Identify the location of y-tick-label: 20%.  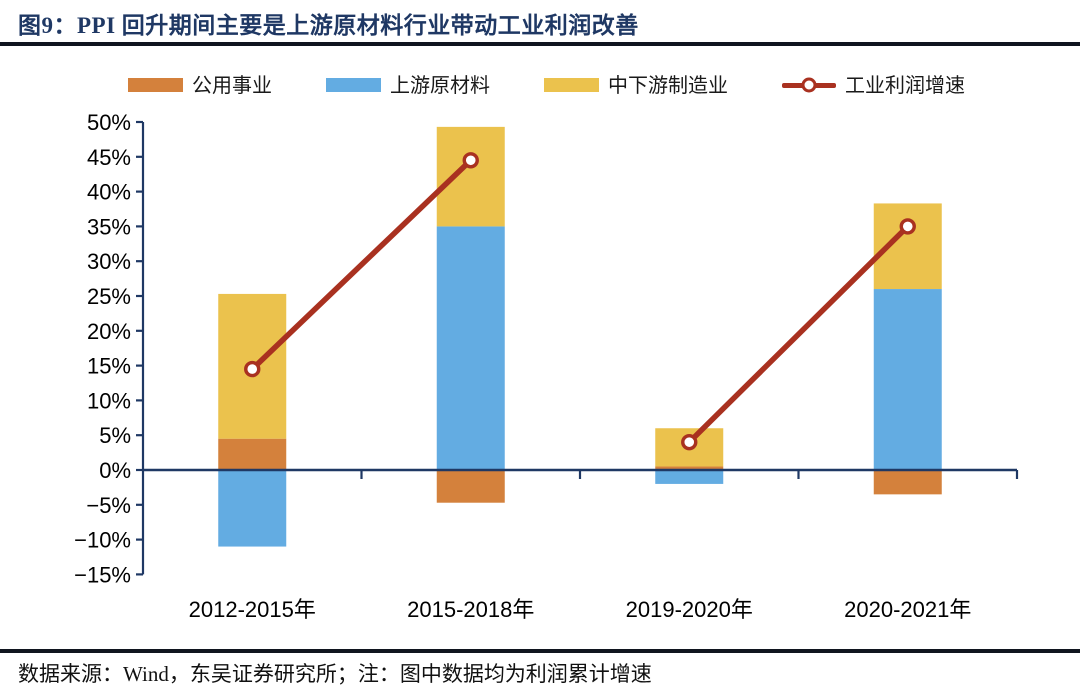
(109, 331).